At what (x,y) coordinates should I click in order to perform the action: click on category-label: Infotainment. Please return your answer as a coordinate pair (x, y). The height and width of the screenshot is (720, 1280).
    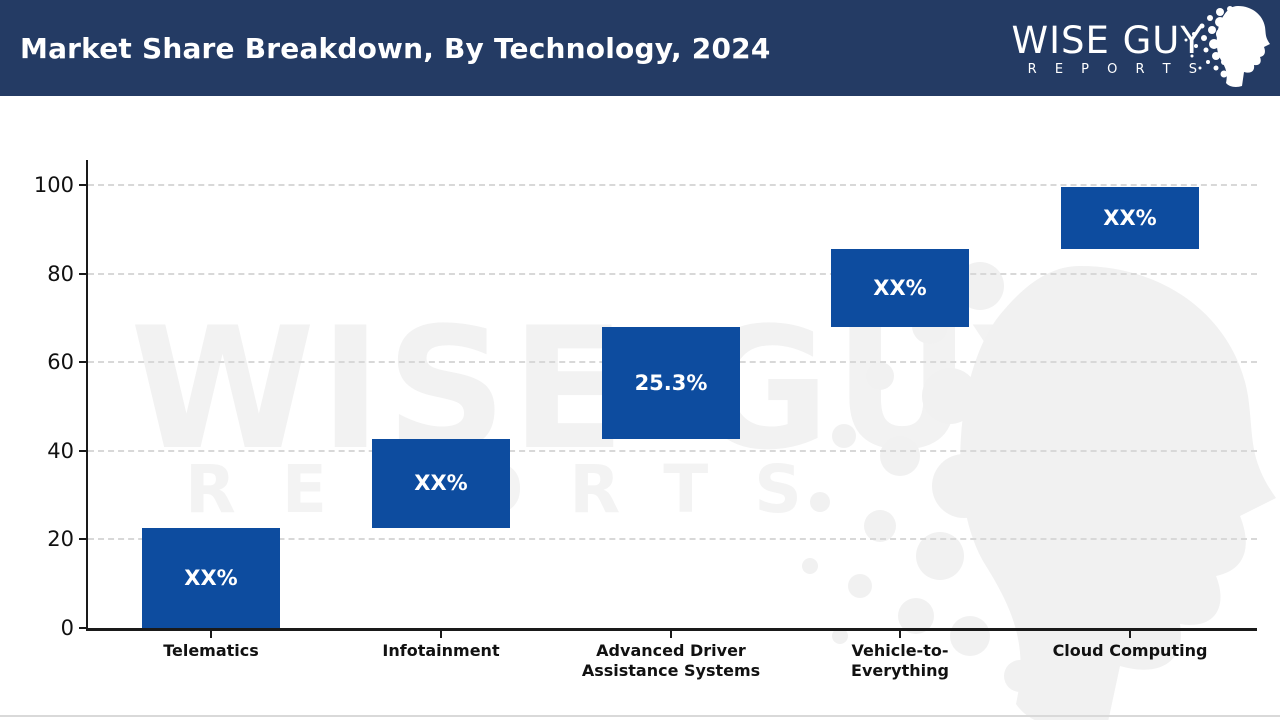
    Looking at the image, I should click on (441, 651).